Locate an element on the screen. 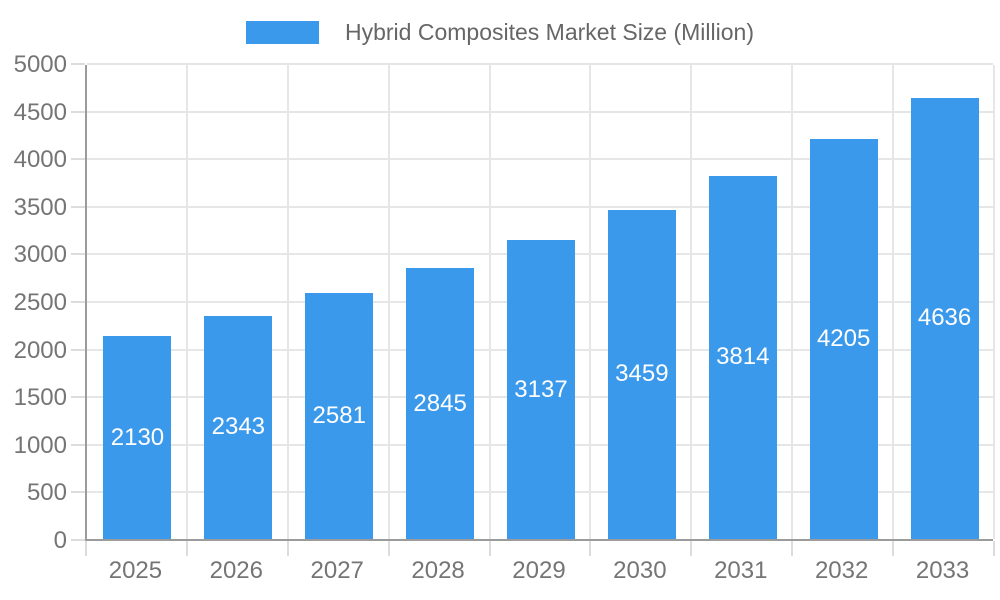  bar-value-label: 2845 is located at coordinates (440, 403).